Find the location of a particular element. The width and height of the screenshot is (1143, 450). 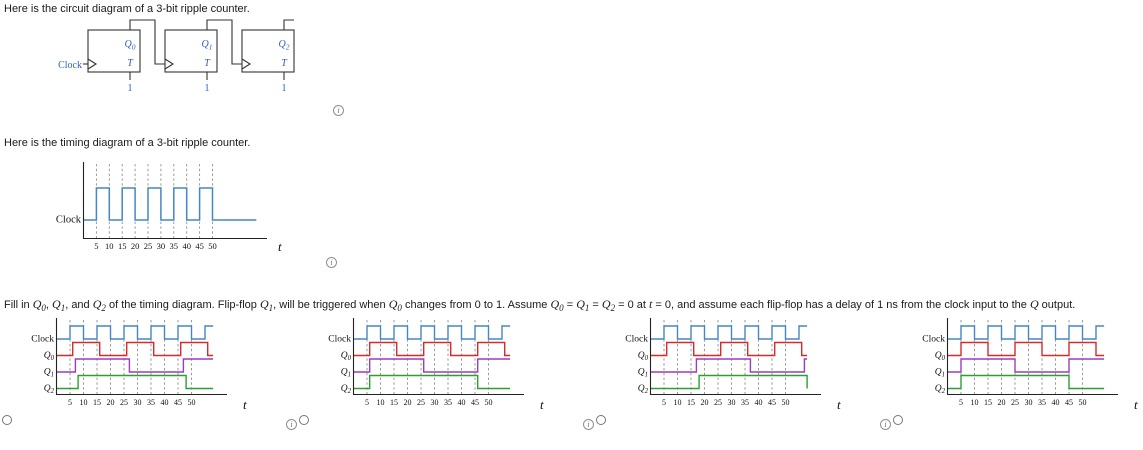

q1-label: Q1 is located at coordinates (207, 45).